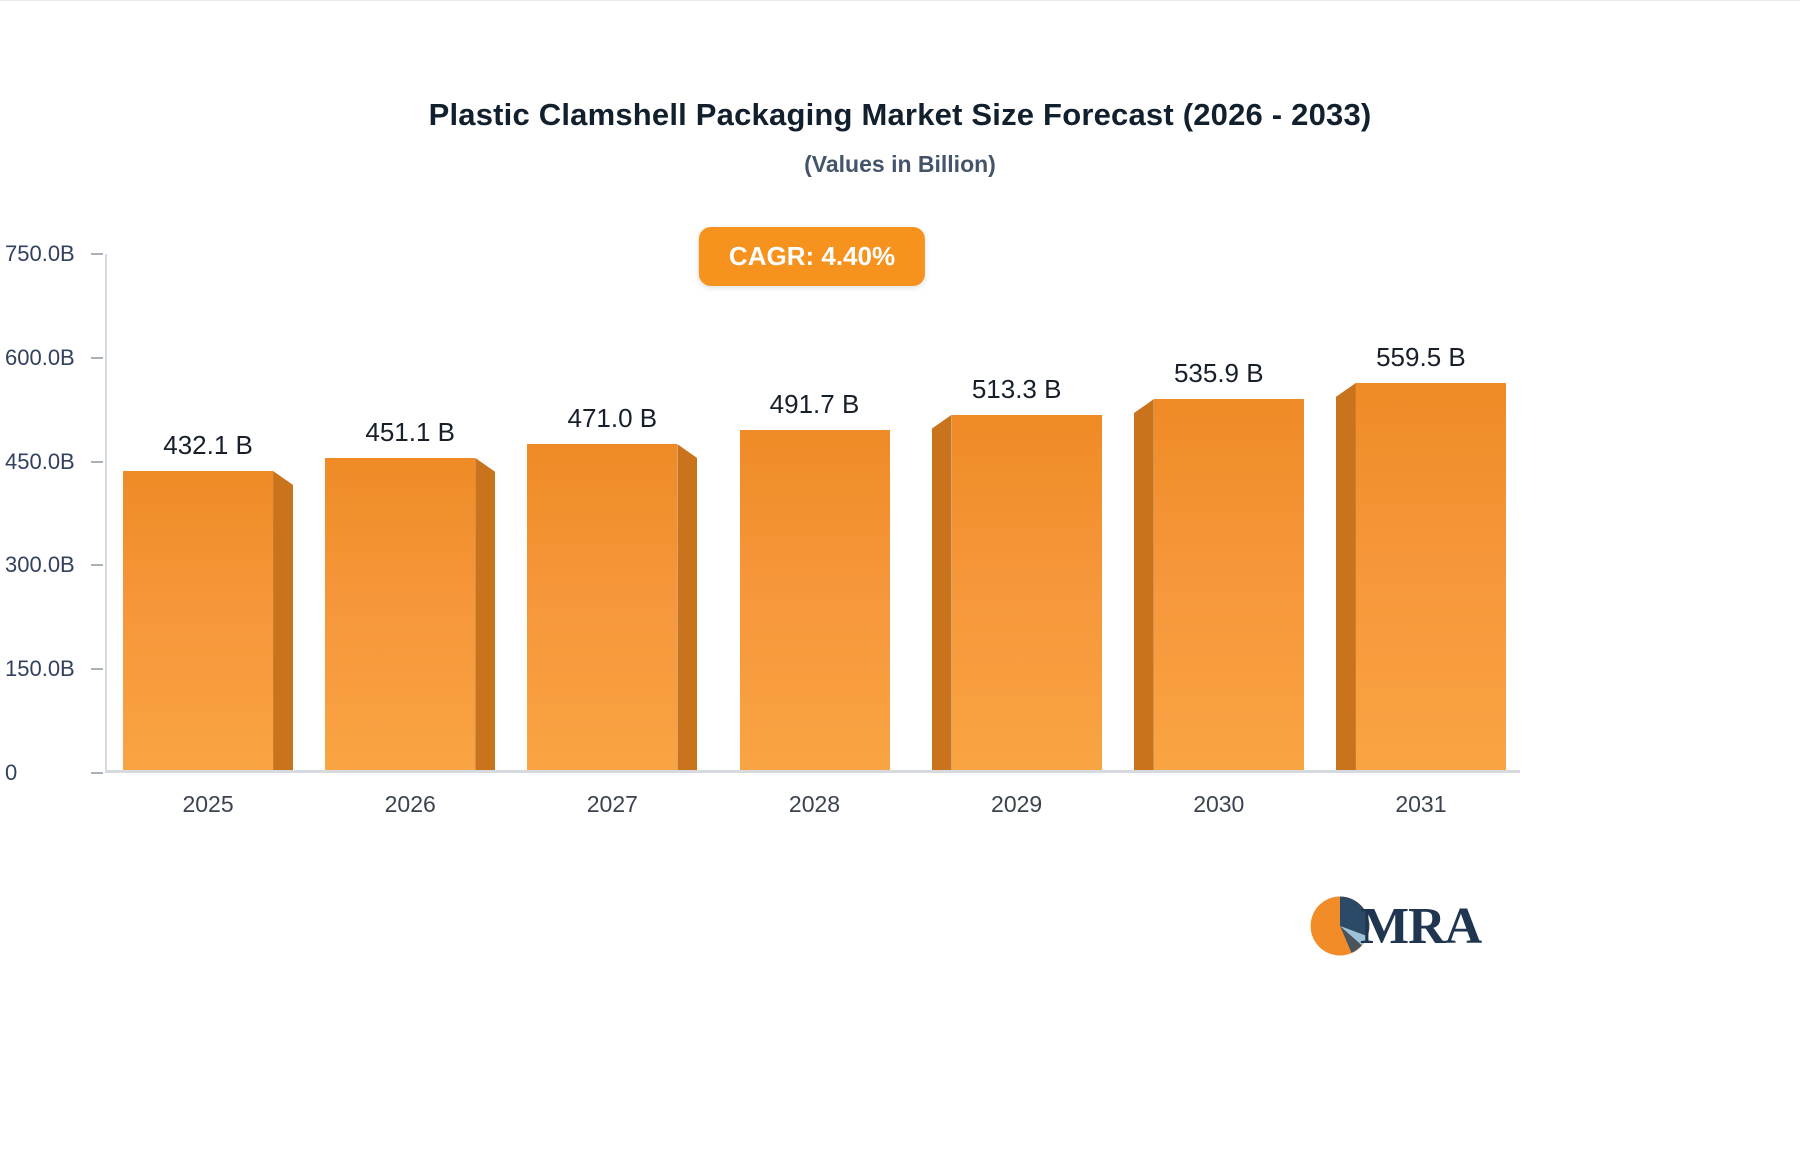  What do you see at coordinates (1016, 388) in the screenshot?
I see `bar-value-label: 513.3 B` at bounding box center [1016, 388].